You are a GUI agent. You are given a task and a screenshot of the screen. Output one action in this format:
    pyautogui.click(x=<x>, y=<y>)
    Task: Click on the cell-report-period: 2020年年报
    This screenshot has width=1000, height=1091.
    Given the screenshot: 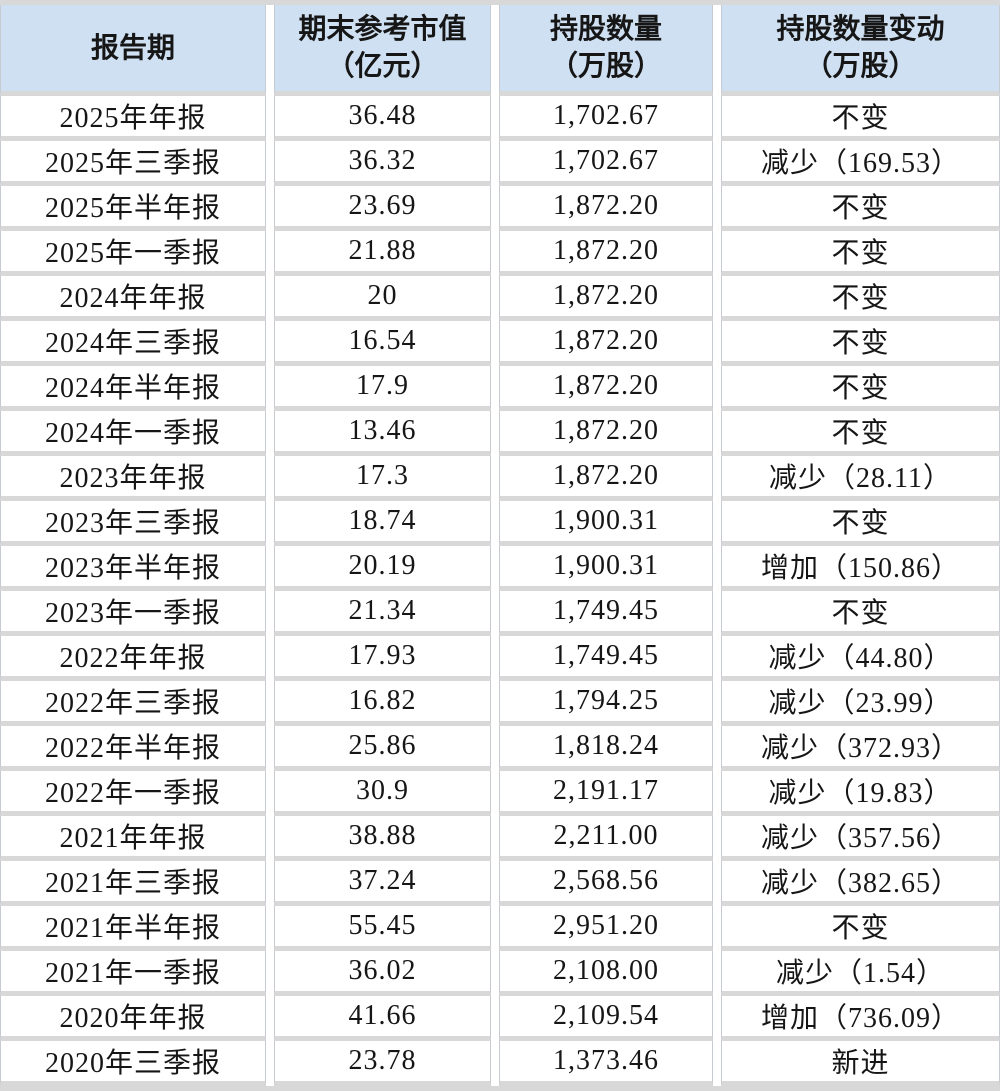 What is the action you would take?
    pyautogui.click(x=133, y=1018)
    